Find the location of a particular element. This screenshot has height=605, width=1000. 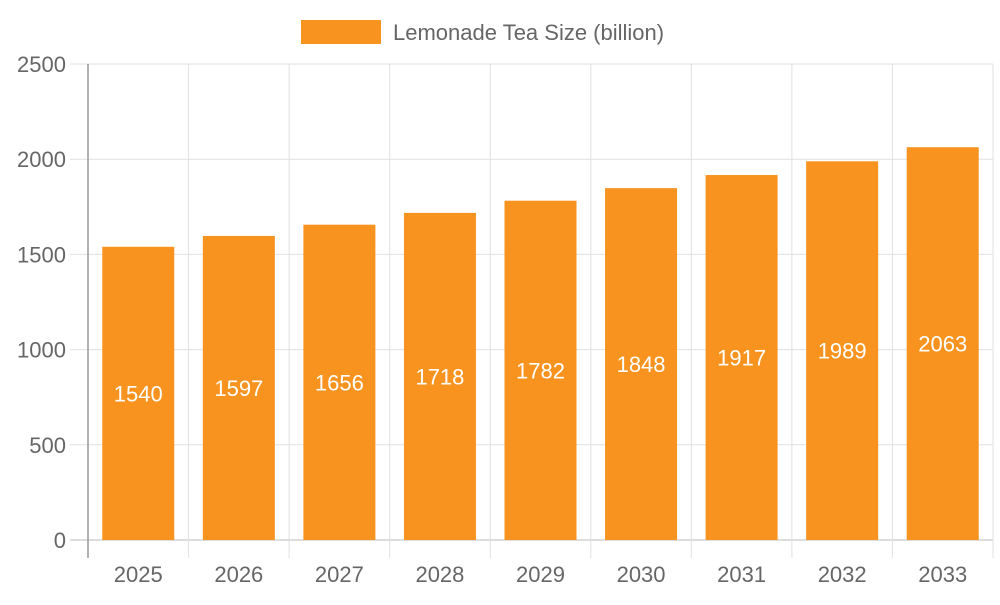

data-label: 1989 is located at coordinates (842, 351).